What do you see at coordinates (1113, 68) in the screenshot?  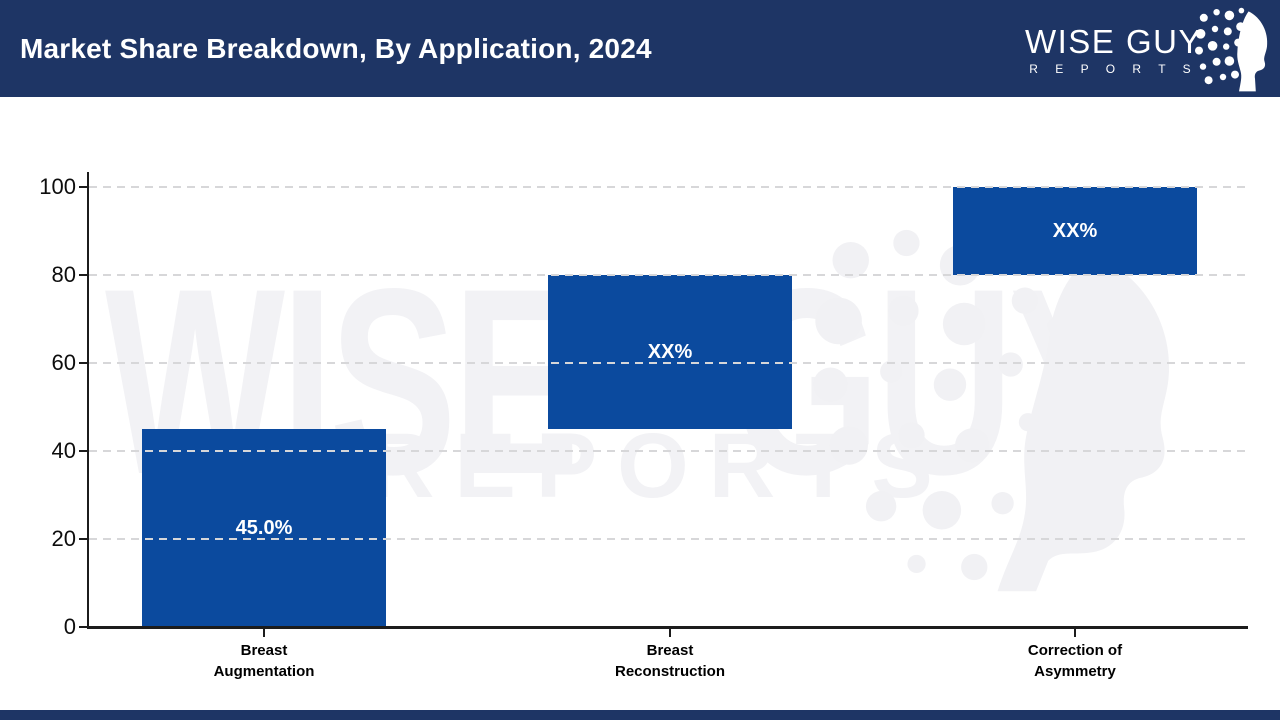 I see `logo-subtitle: R E P O R T S` at bounding box center [1113, 68].